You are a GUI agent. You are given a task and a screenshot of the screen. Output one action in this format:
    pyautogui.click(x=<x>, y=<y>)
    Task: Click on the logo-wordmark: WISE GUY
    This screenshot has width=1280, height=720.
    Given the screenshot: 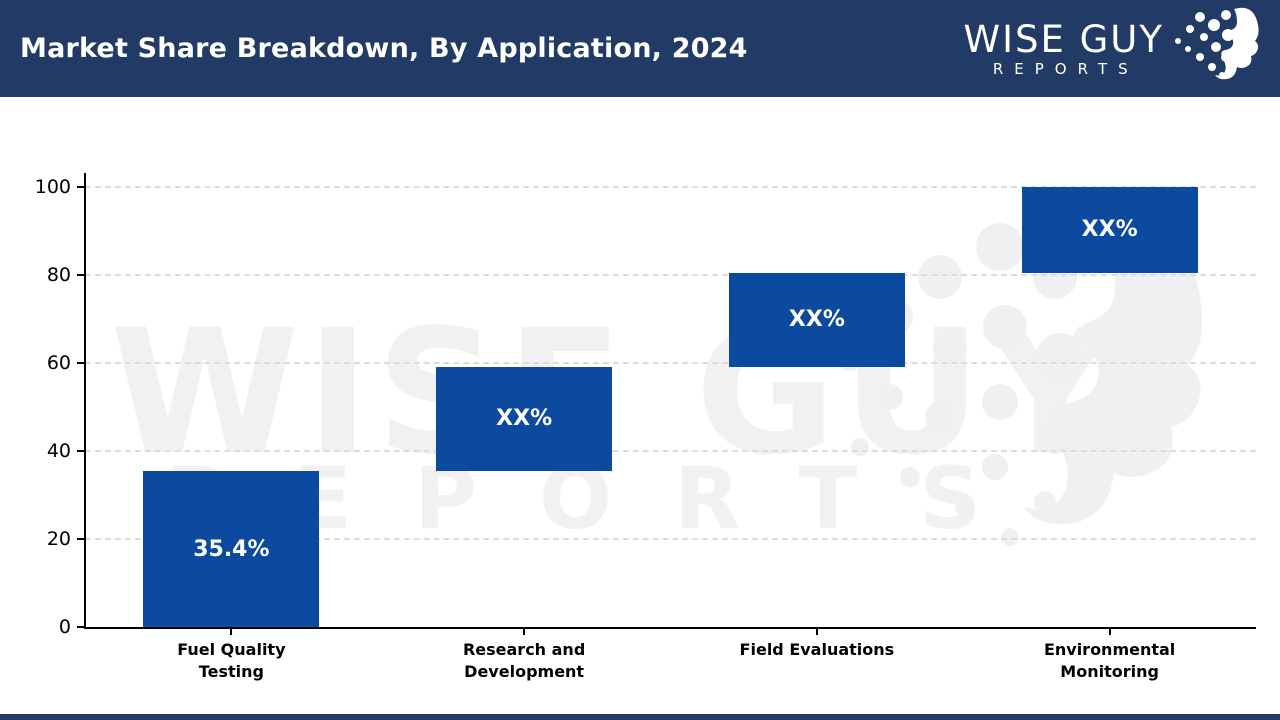 What is the action you would take?
    pyautogui.click(x=1063, y=39)
    